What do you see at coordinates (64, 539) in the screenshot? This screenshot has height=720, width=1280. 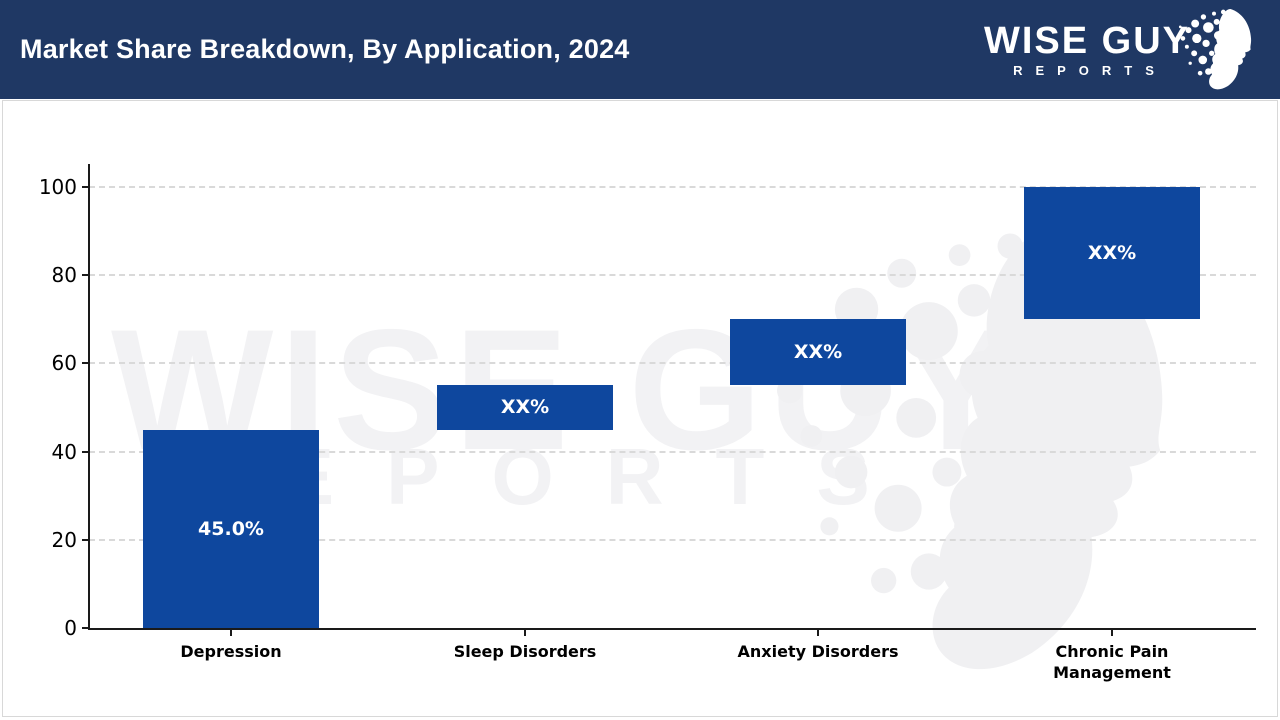 I see `y-tick-label-20: 20` at bounding box center [64, 539].